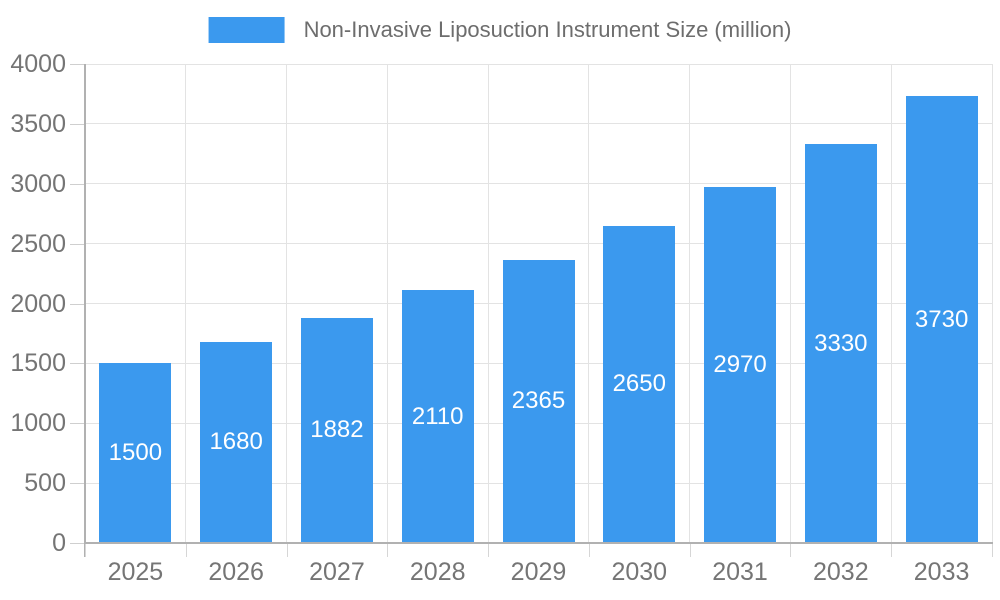 This screenshot has width=1000, height=600. I want to click on bar-2028: 2110, so click(437, 416).